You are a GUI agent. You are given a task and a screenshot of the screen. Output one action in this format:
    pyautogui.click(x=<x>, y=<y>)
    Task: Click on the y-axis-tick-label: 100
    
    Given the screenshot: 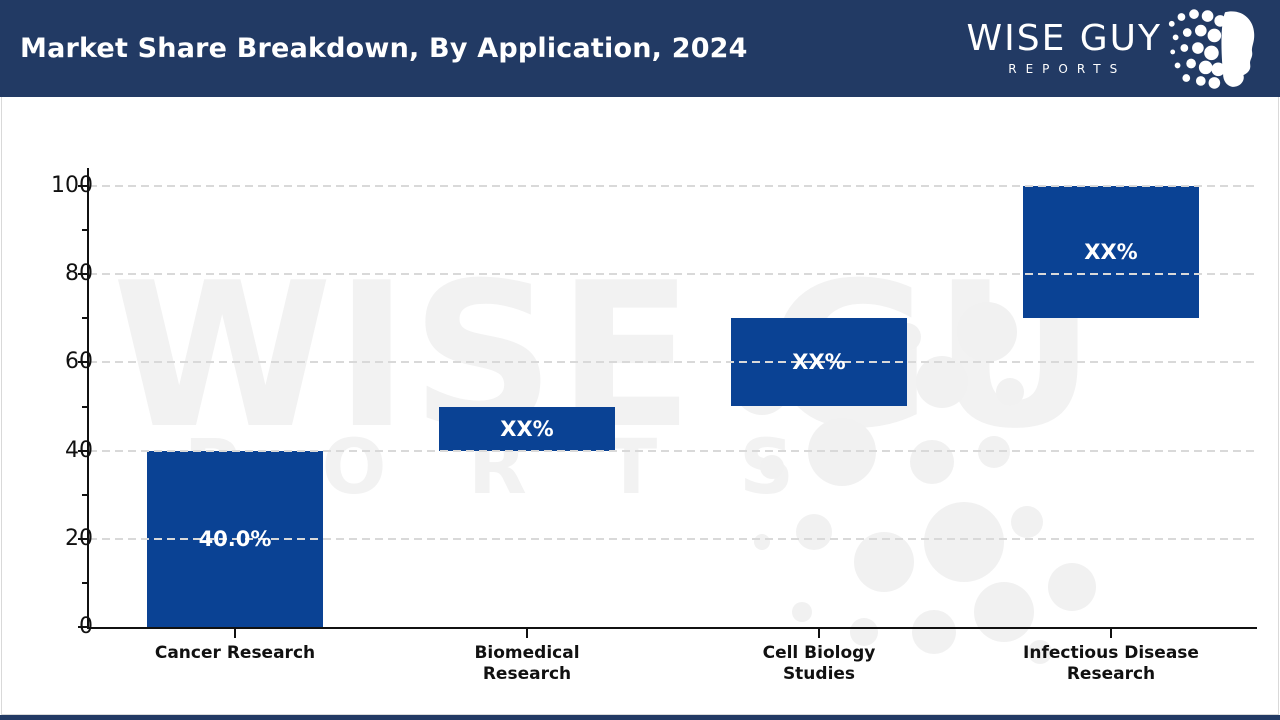 What is the action you would take?
    pyautogui.click(x=72, y=185)
    